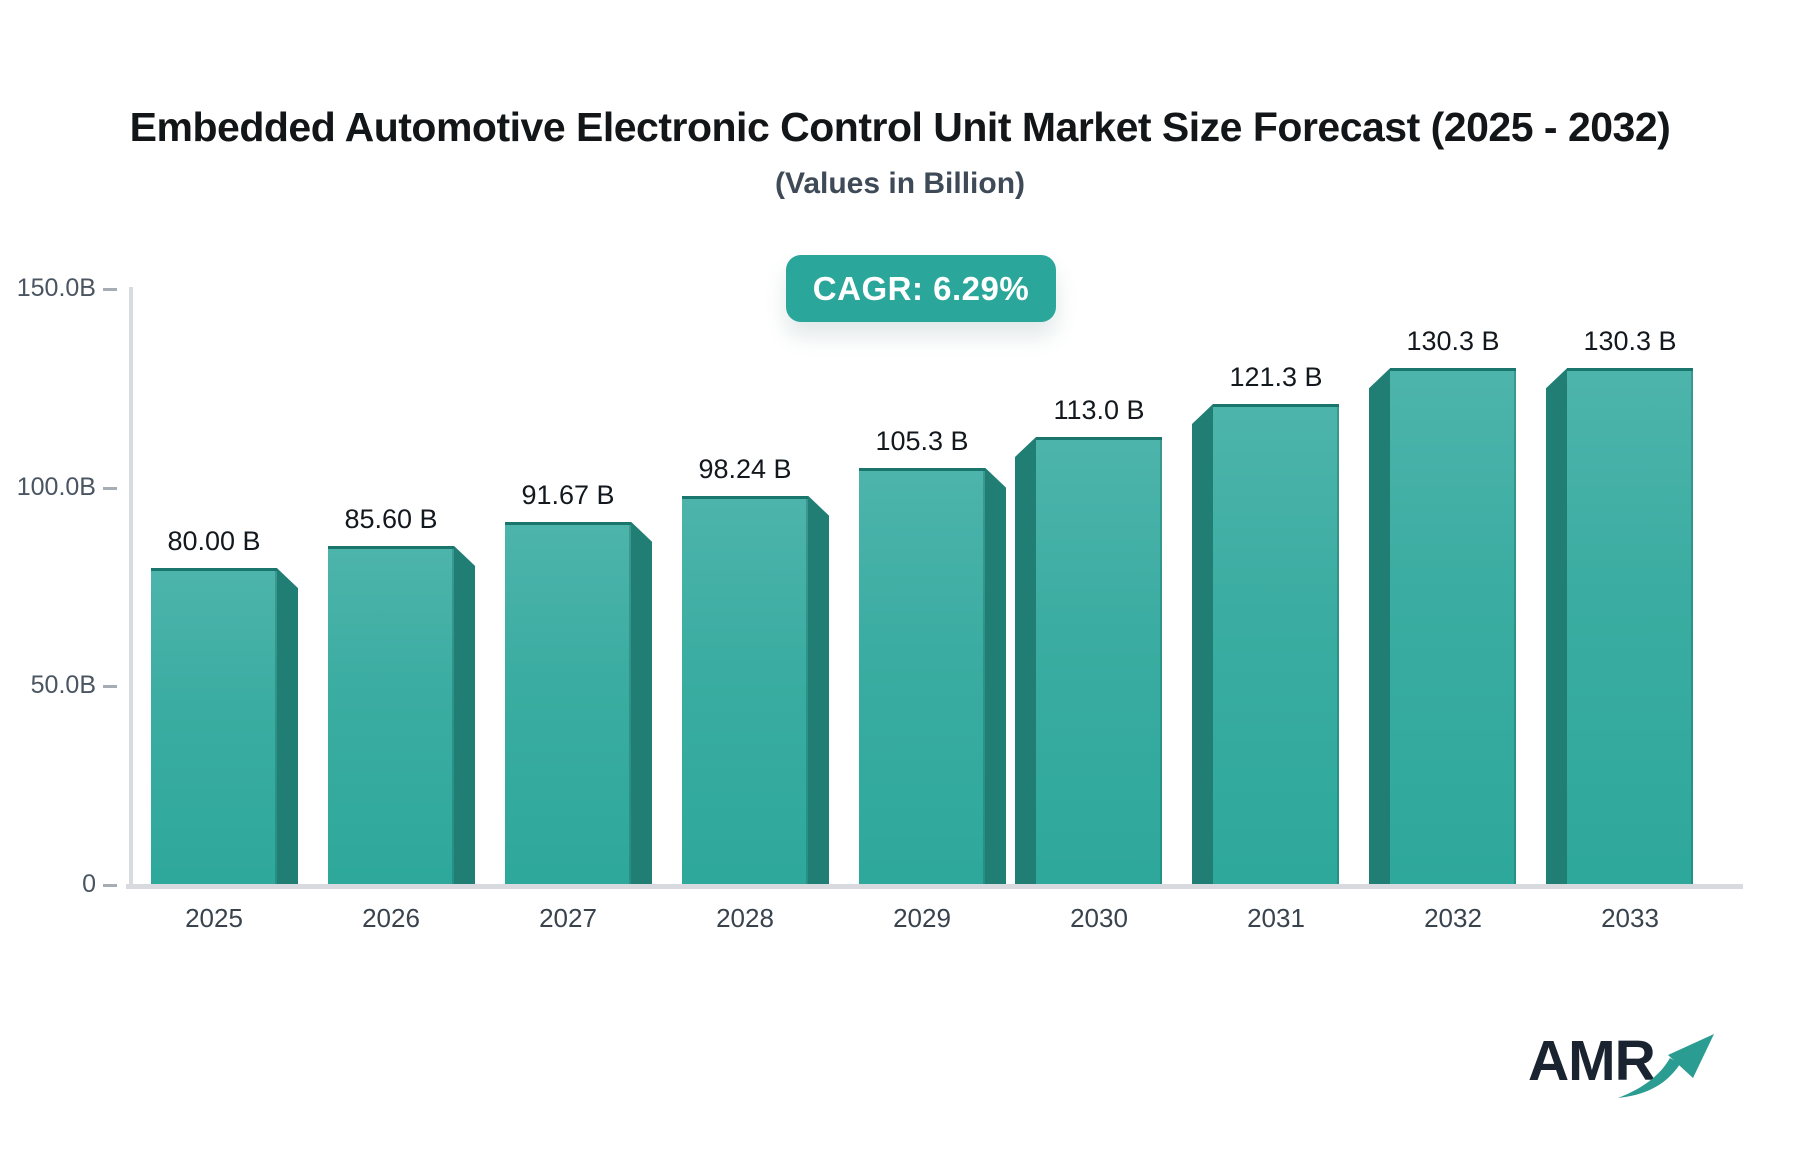 The image size is (1800, 1156). Describe the element at coordinates (1556, 628) in the screenshot. I see `bar-side-2033` at that location.